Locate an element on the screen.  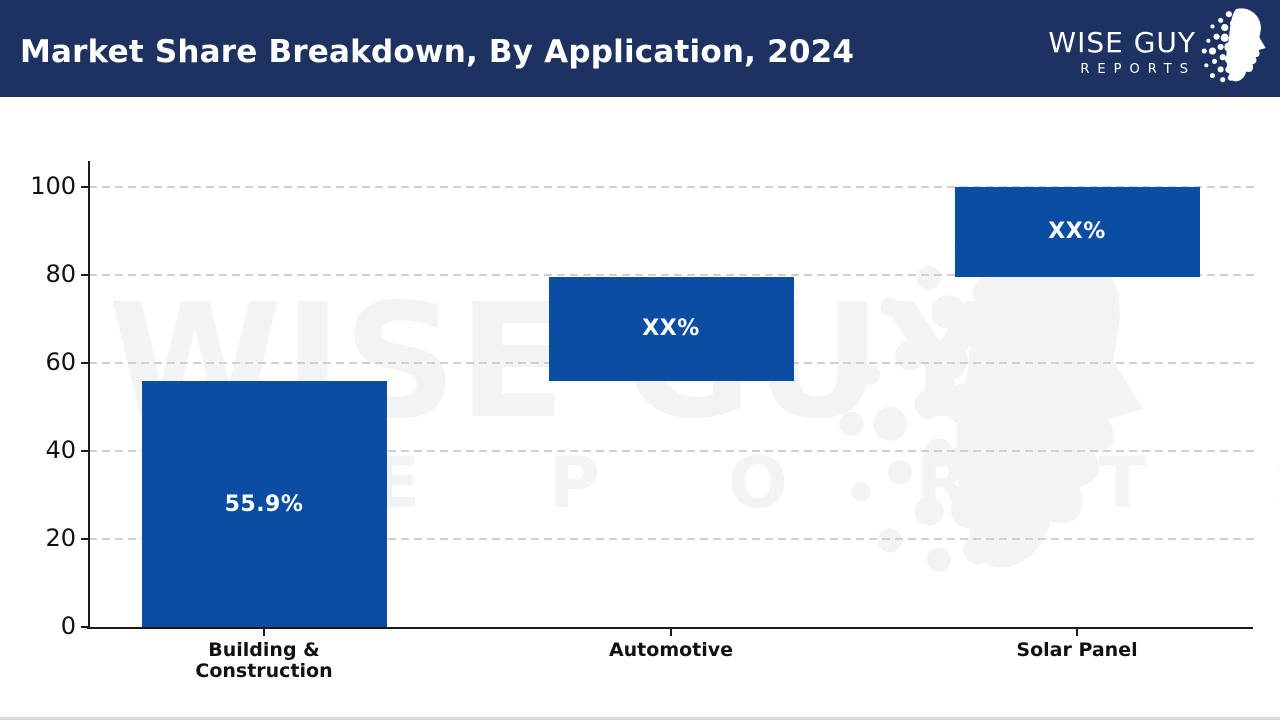
y-tick-label-80: 80 is located at coordinates (60, 274).